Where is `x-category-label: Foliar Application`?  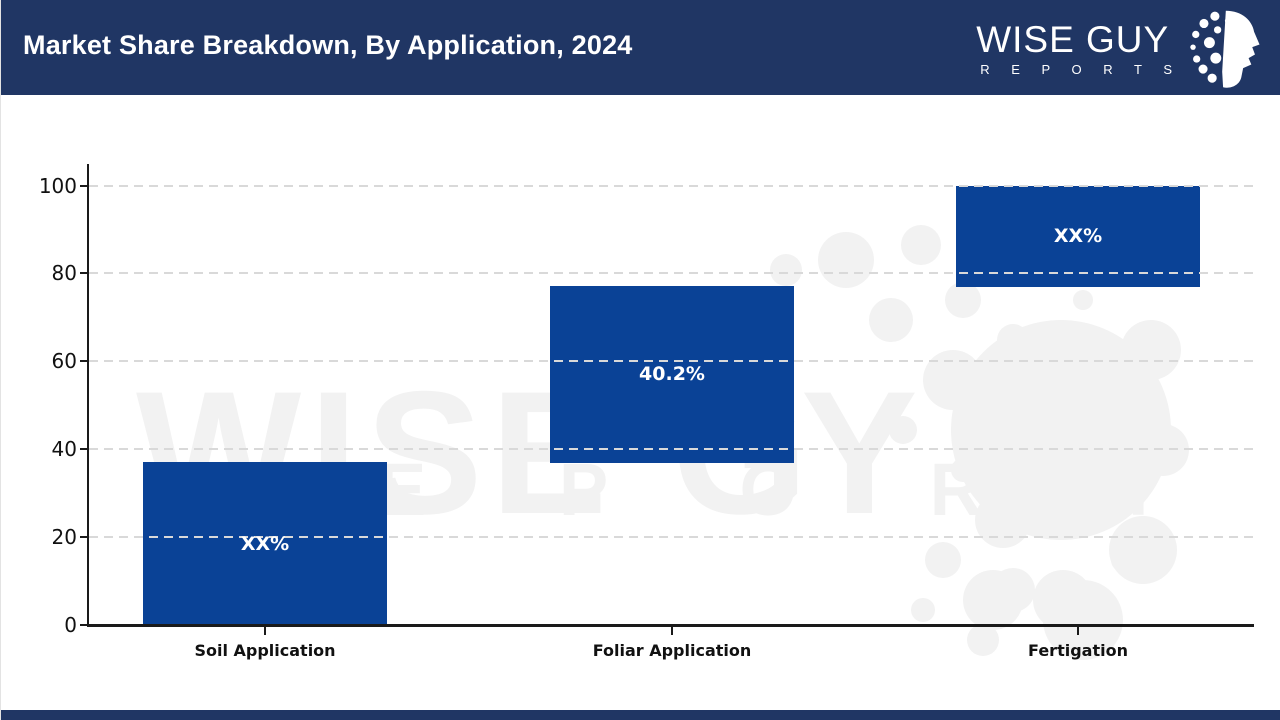
x-category-label: Foliar Application is located at coordinates (672, 650).